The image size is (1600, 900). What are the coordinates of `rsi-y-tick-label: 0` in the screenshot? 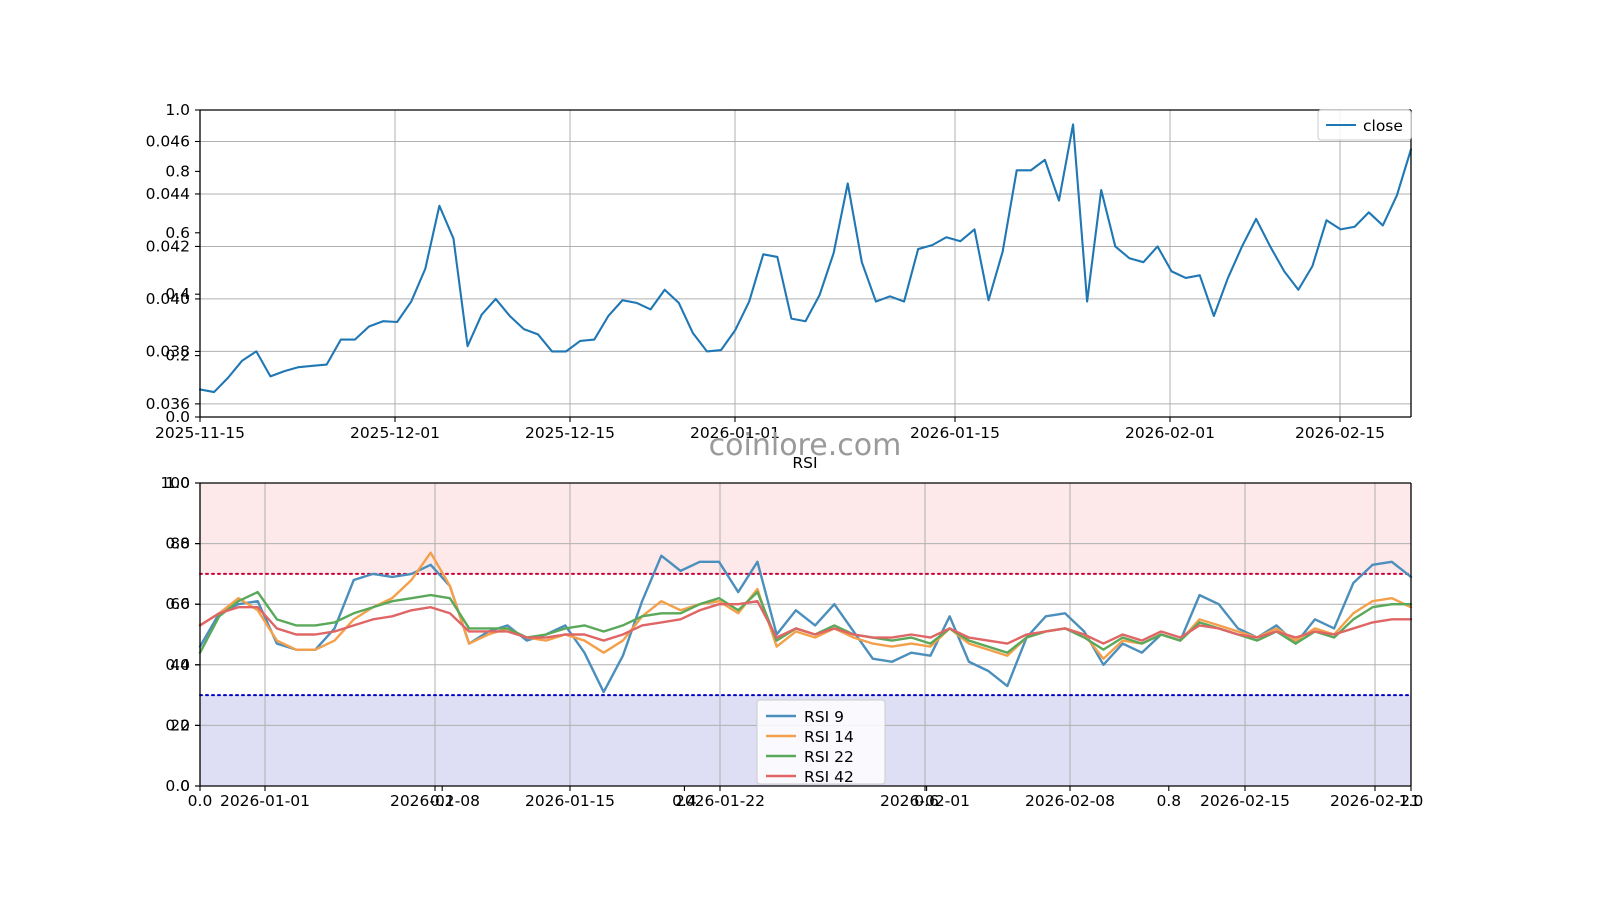 It's located at (185, 786).